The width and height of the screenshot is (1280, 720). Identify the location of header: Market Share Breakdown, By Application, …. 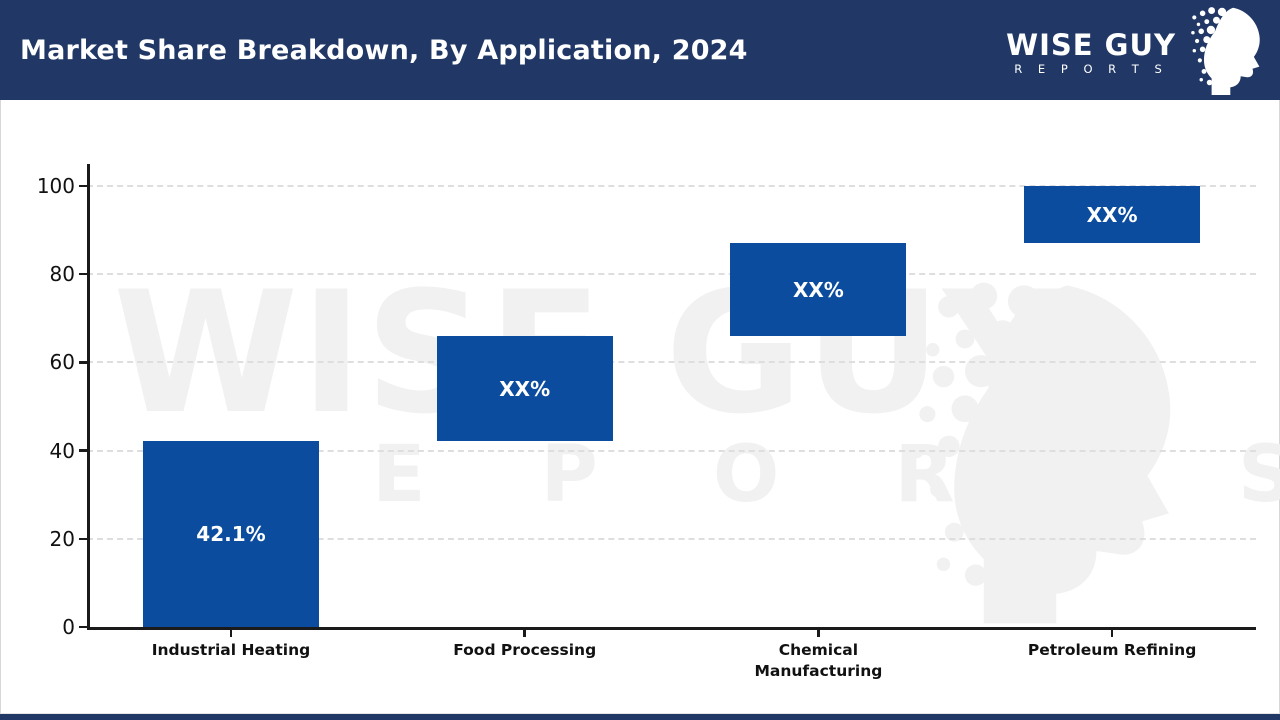
(640, 50).